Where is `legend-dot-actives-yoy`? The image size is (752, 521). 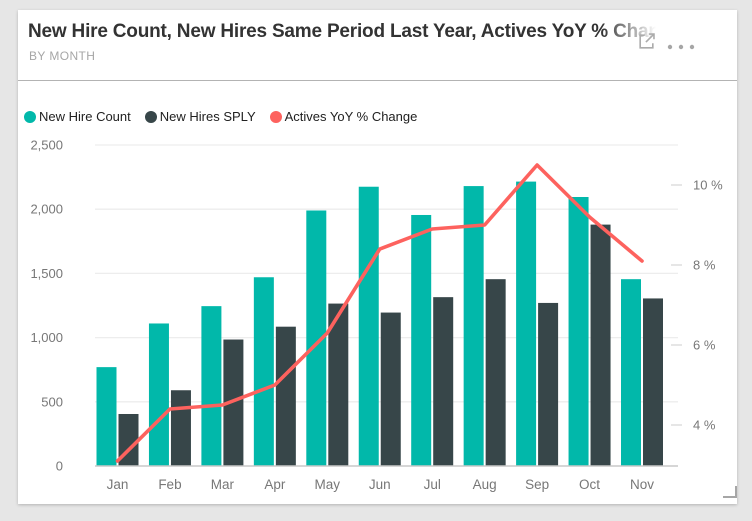 legend-dot-actives-yoy is located at coordinates (275, 116).